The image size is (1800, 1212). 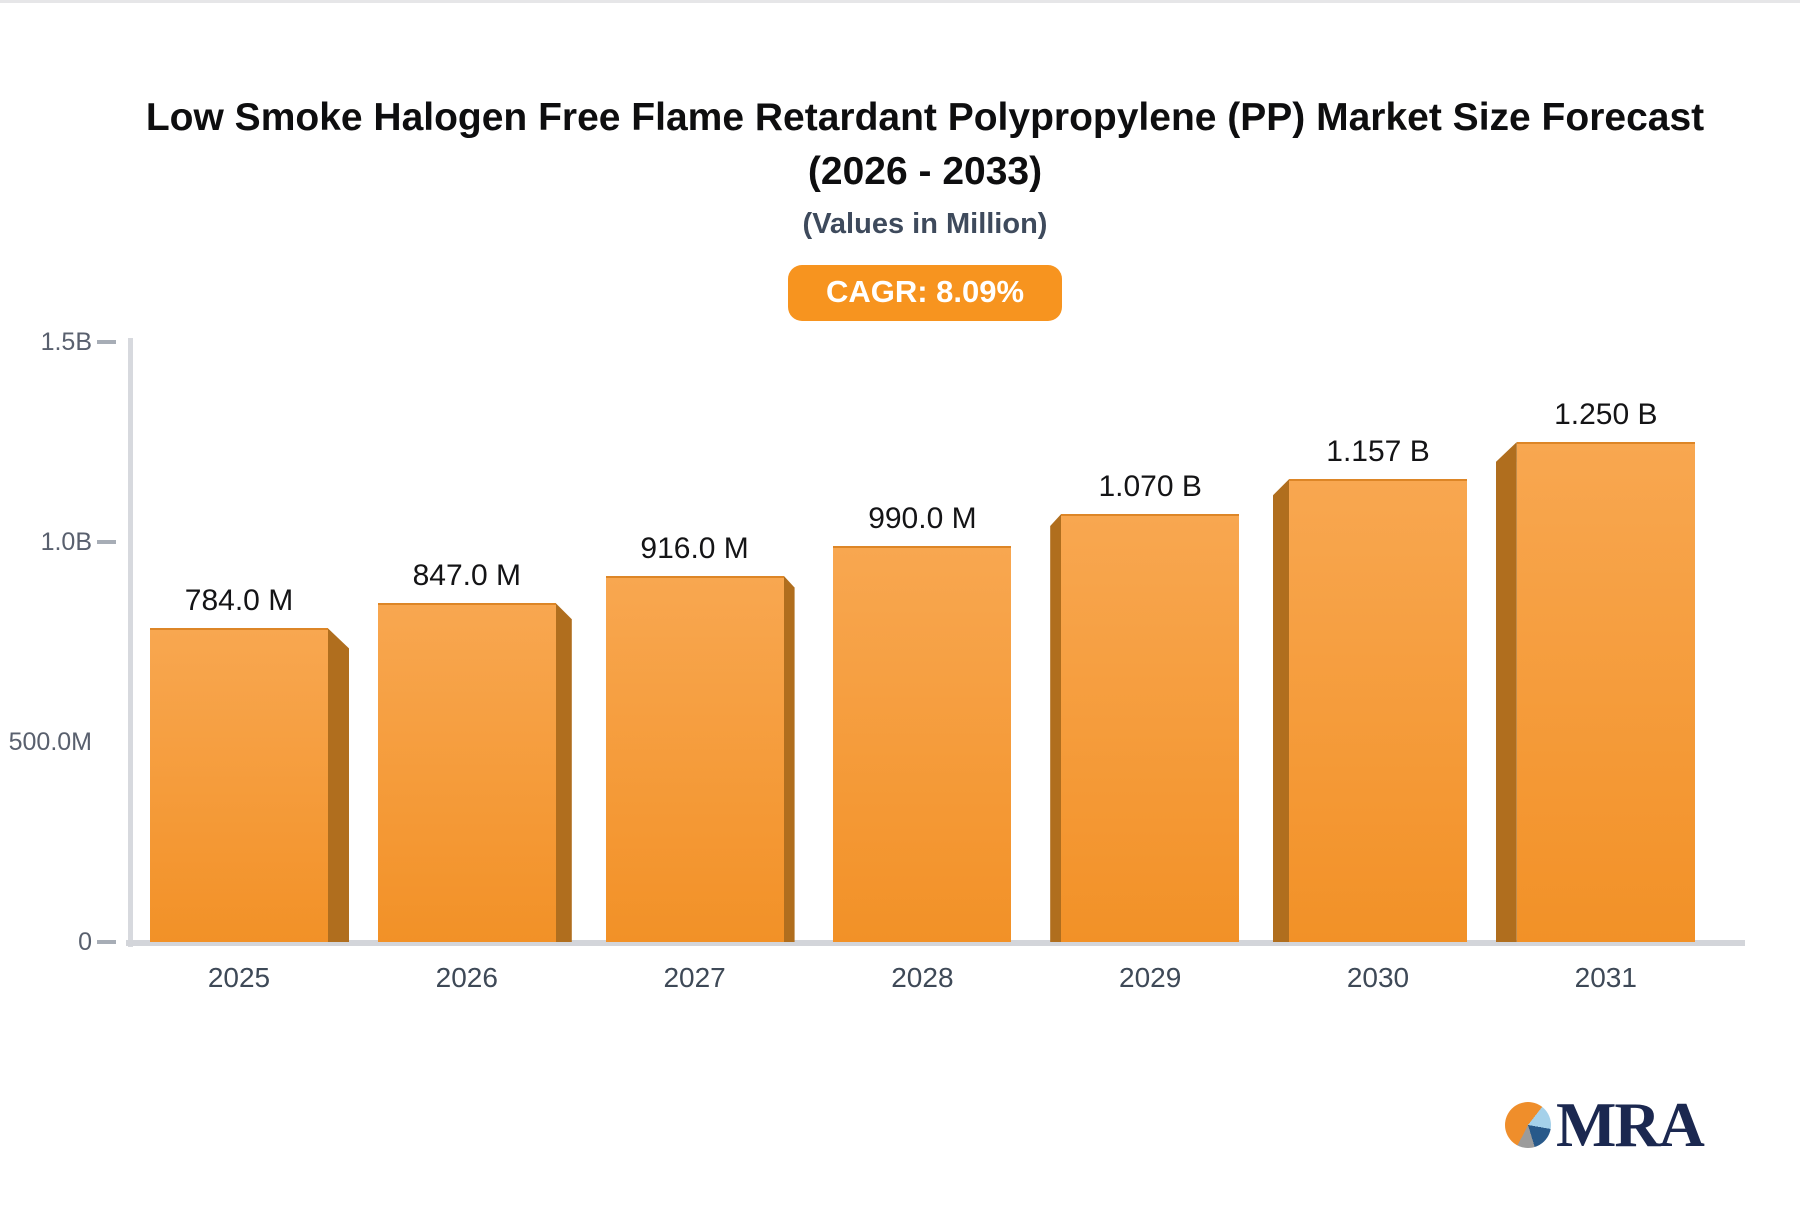 What do you see at coordinates (1378, 977) in the screenshot?
I see `x-axis-label-2030: 2030` at bounding box center [1378, 977].